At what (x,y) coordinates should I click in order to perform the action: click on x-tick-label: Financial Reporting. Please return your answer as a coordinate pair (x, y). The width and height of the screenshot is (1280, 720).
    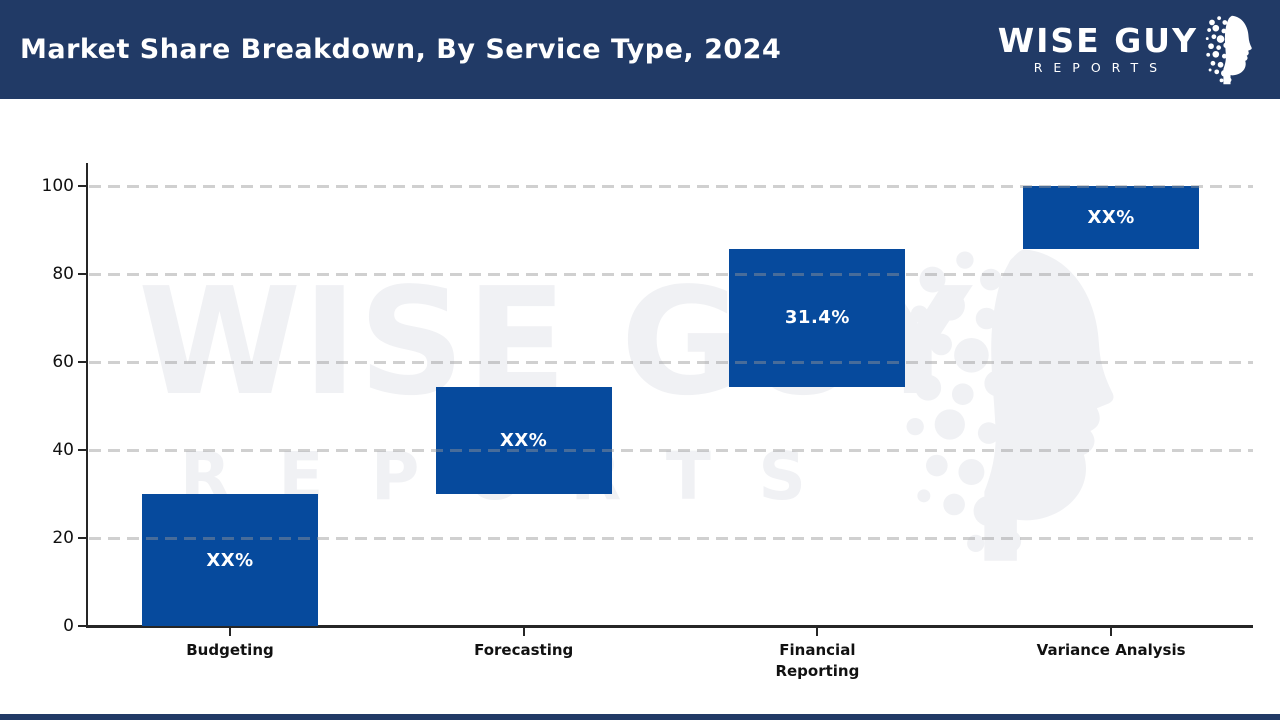
    Looking at the image, I should click on (817, 660).